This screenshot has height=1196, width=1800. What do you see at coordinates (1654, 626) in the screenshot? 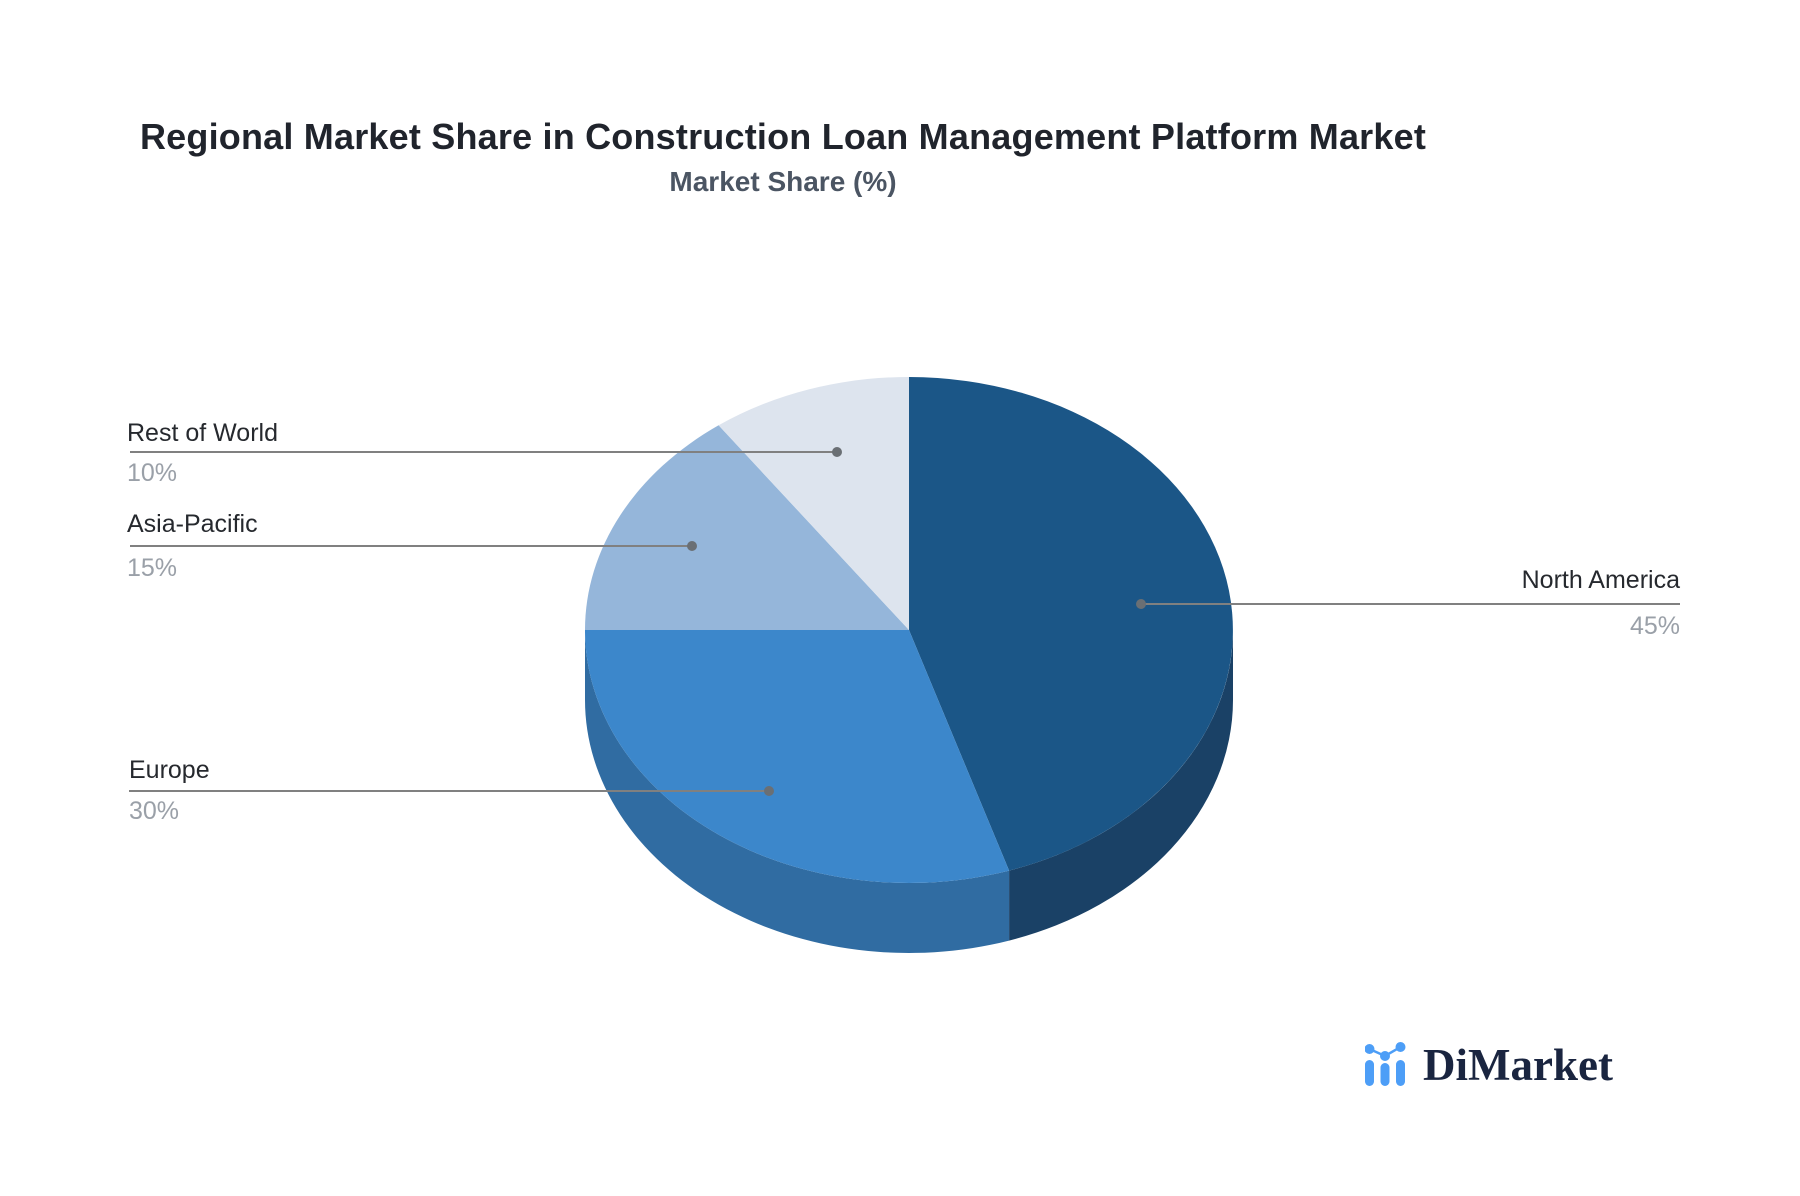
I see `callout-value-north-america: 45%` at bounding box center [1654, 626].